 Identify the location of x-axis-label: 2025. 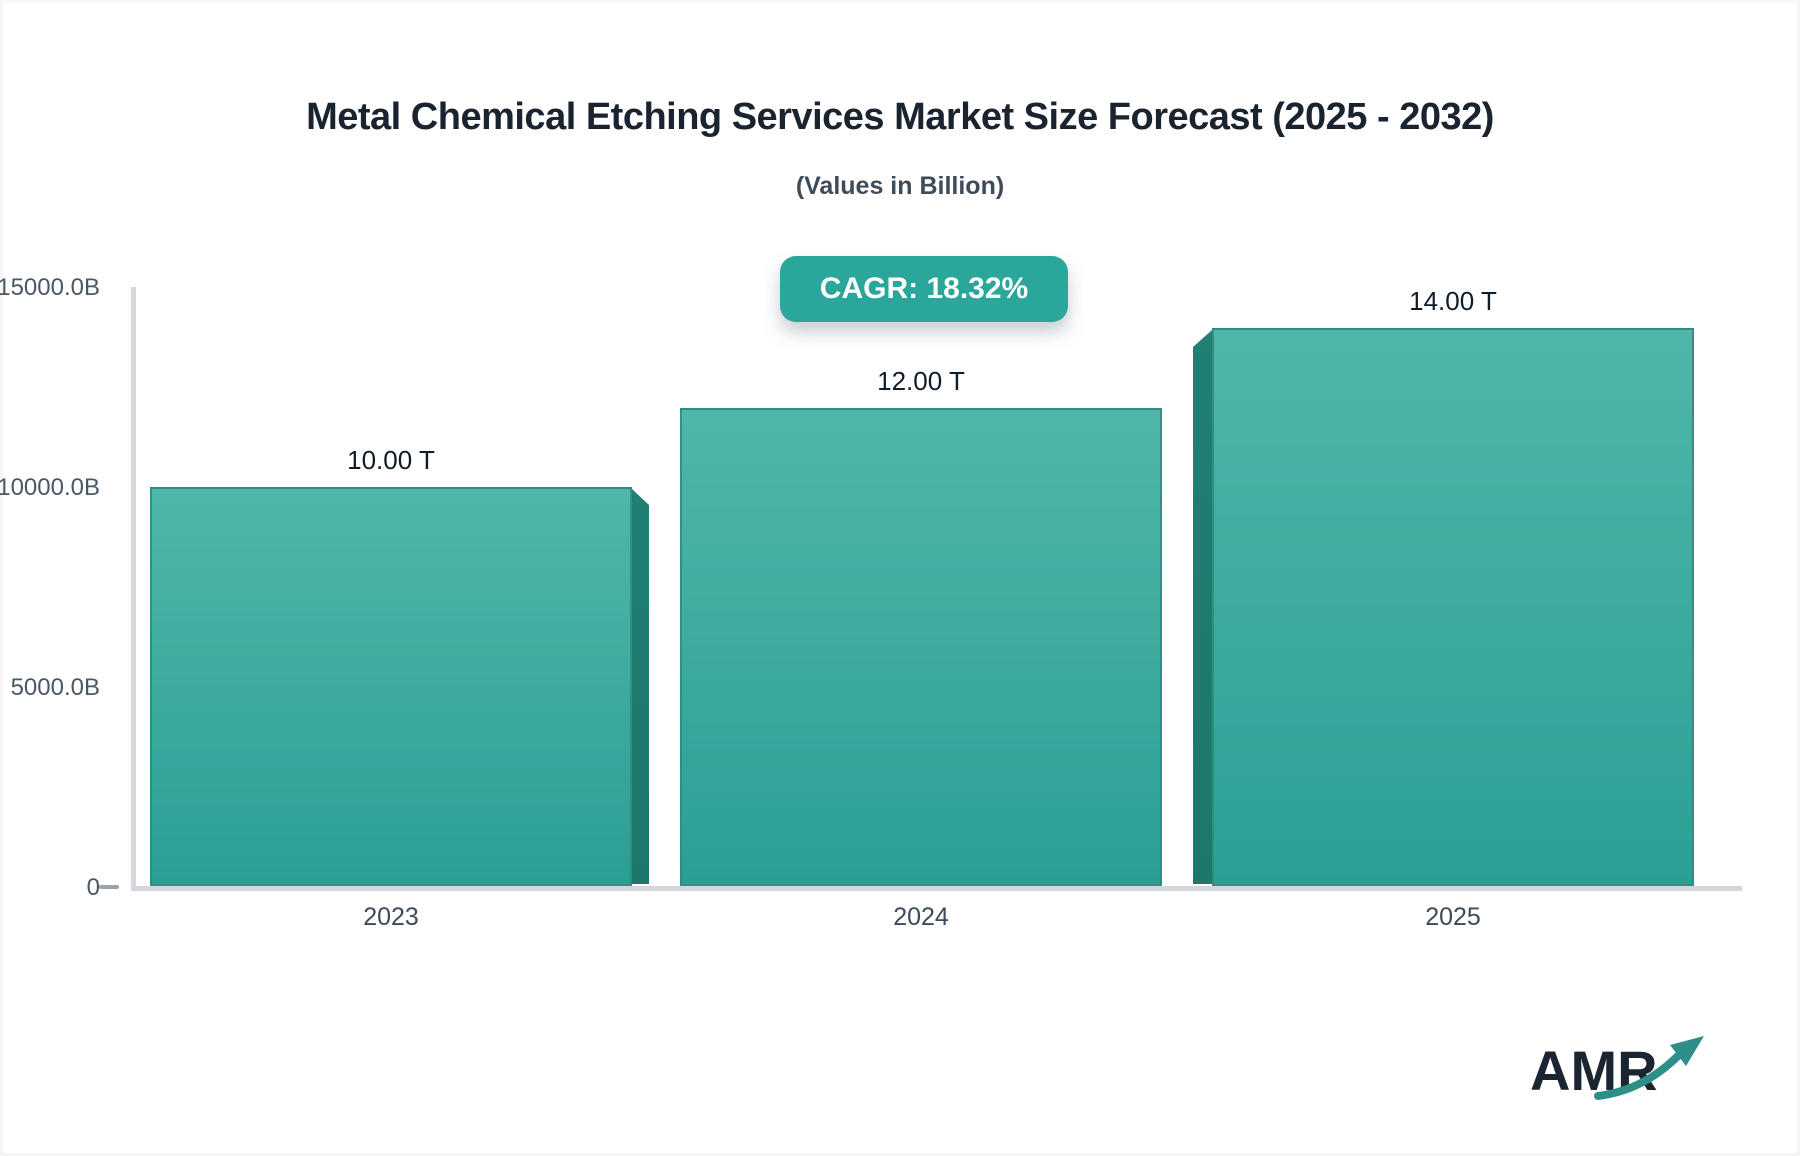
(1453, 917).